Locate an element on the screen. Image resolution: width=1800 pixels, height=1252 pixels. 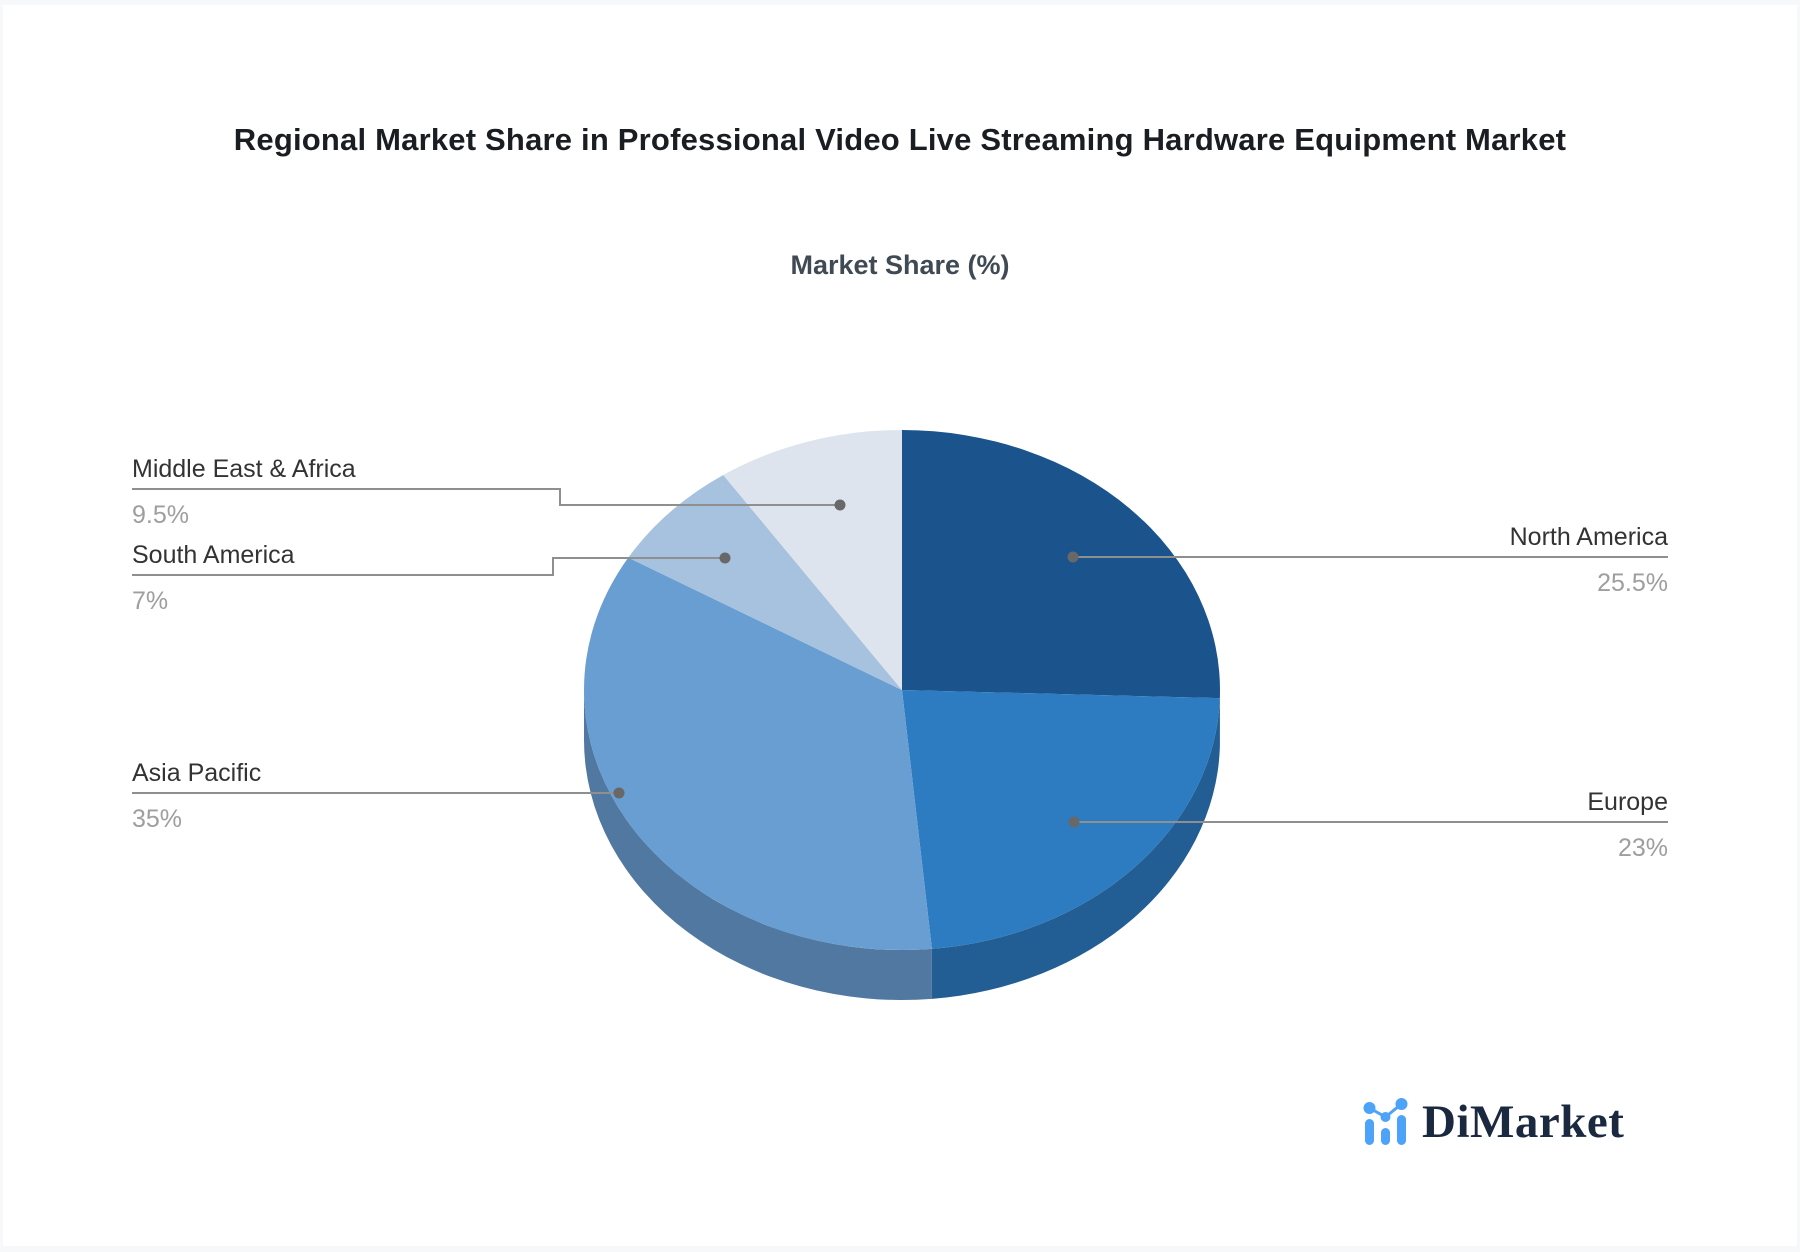
dimarket-logo-text: DiMarket is located at coordinates (1523, 1122).